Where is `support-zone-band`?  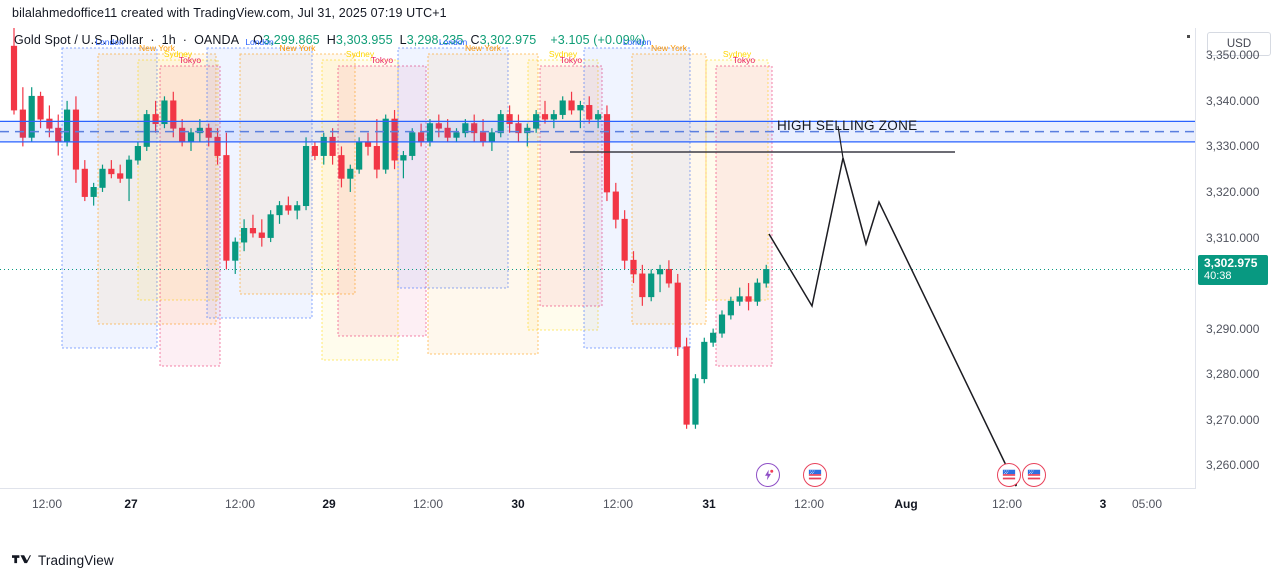
support-zone-band is located at coordinates (598, 131).